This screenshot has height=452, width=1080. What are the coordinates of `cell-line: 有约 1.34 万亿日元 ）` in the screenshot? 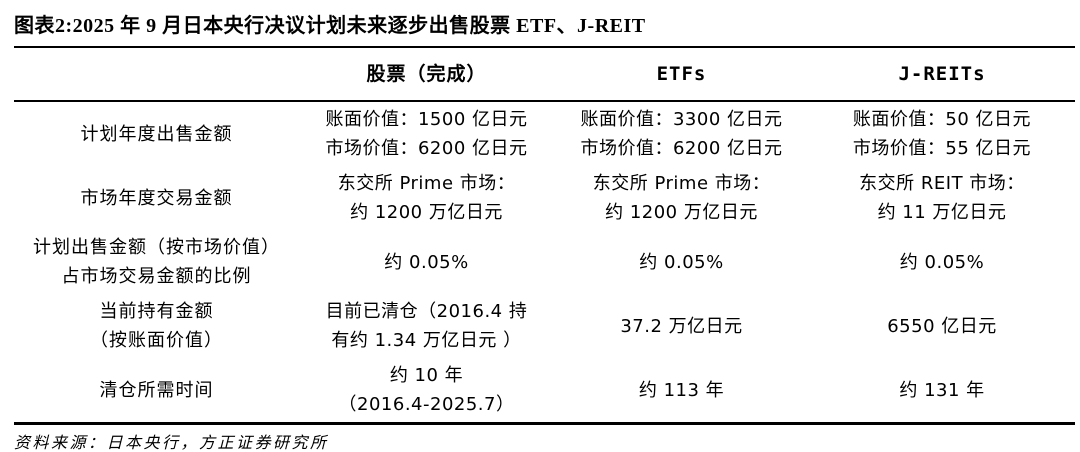 It's located at (426, 340).